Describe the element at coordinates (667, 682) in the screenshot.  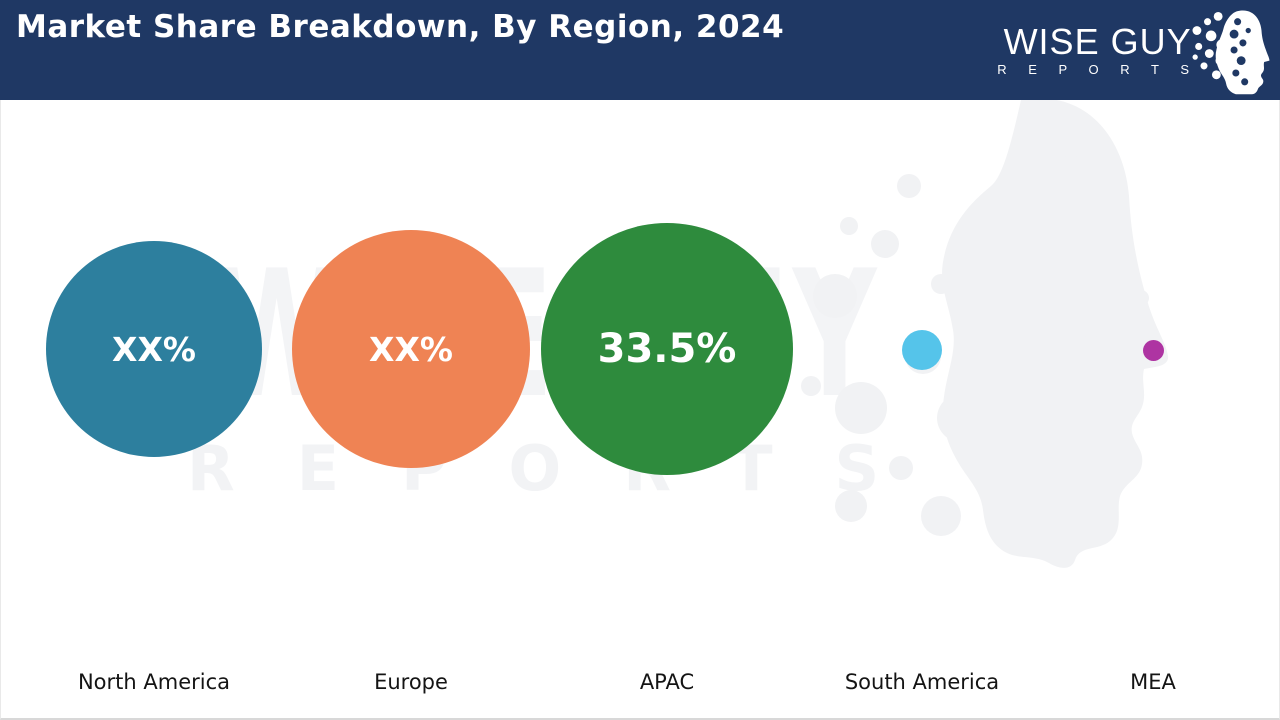
I see `category-label-apac: APAC` at that location.